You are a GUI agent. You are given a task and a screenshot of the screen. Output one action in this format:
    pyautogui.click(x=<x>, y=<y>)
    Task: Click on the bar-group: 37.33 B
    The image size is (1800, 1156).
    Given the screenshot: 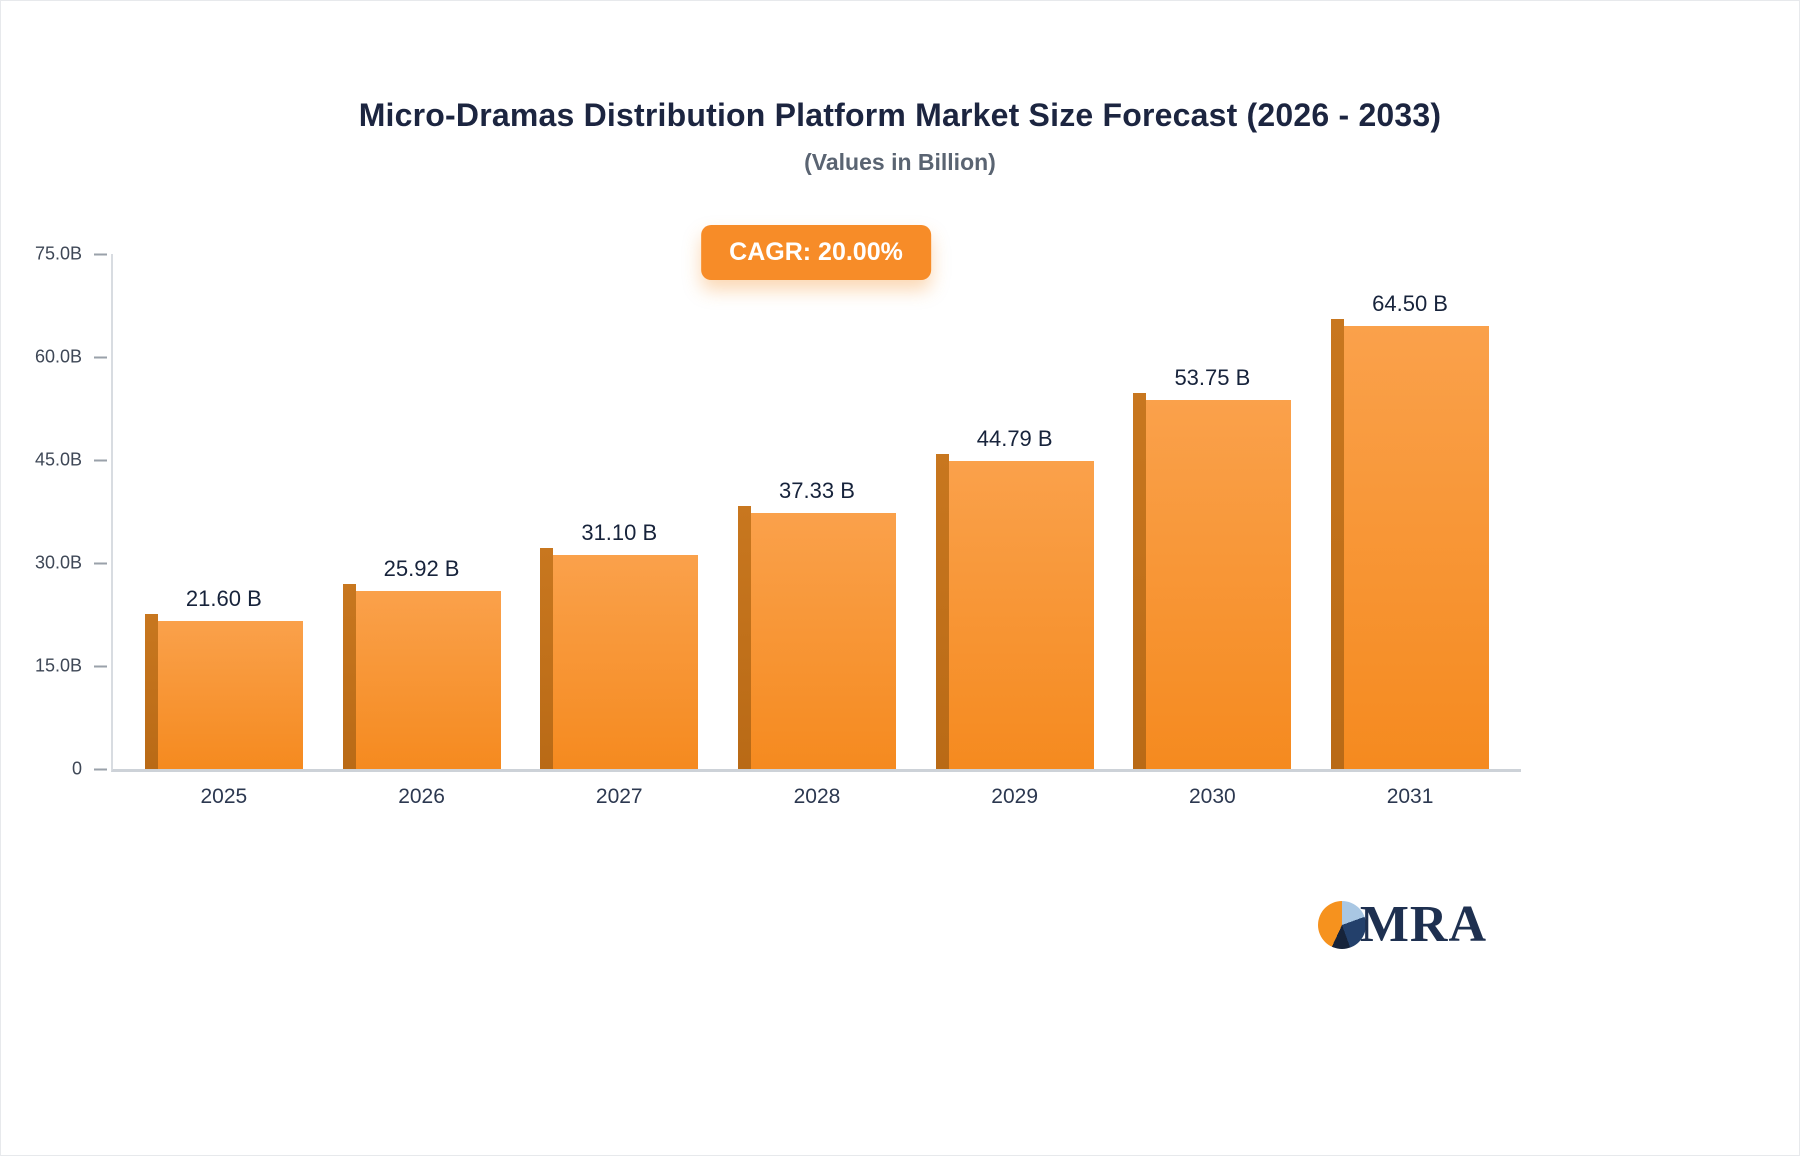 What is the action you would take?
    pyautogui.click(x=816, y=511)
    